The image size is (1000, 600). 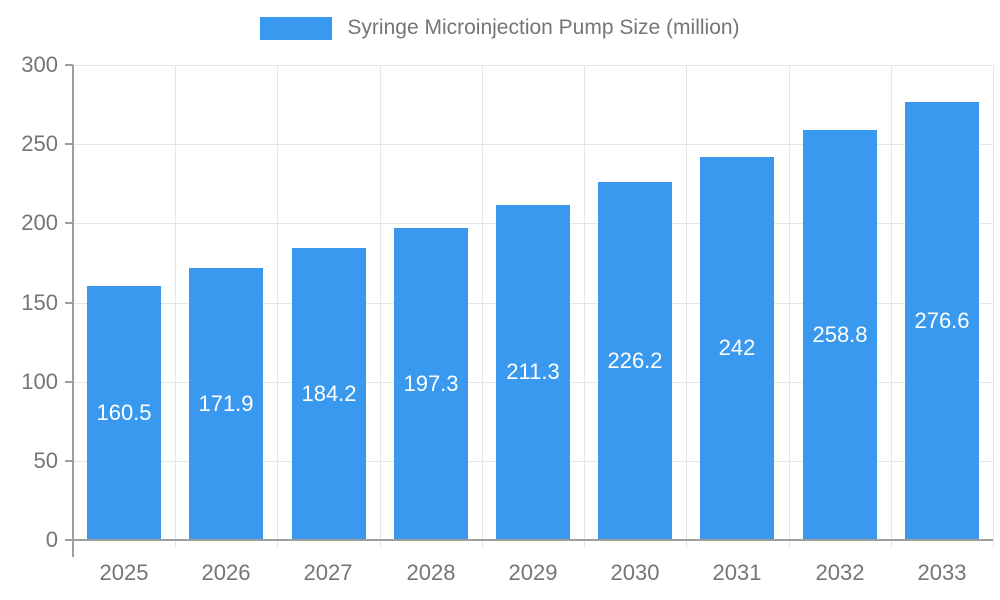 What do you see at coordinates (328, 572) in the screenshot?
I see `x-tick-label: 2027` at bounding box center [328, 572].